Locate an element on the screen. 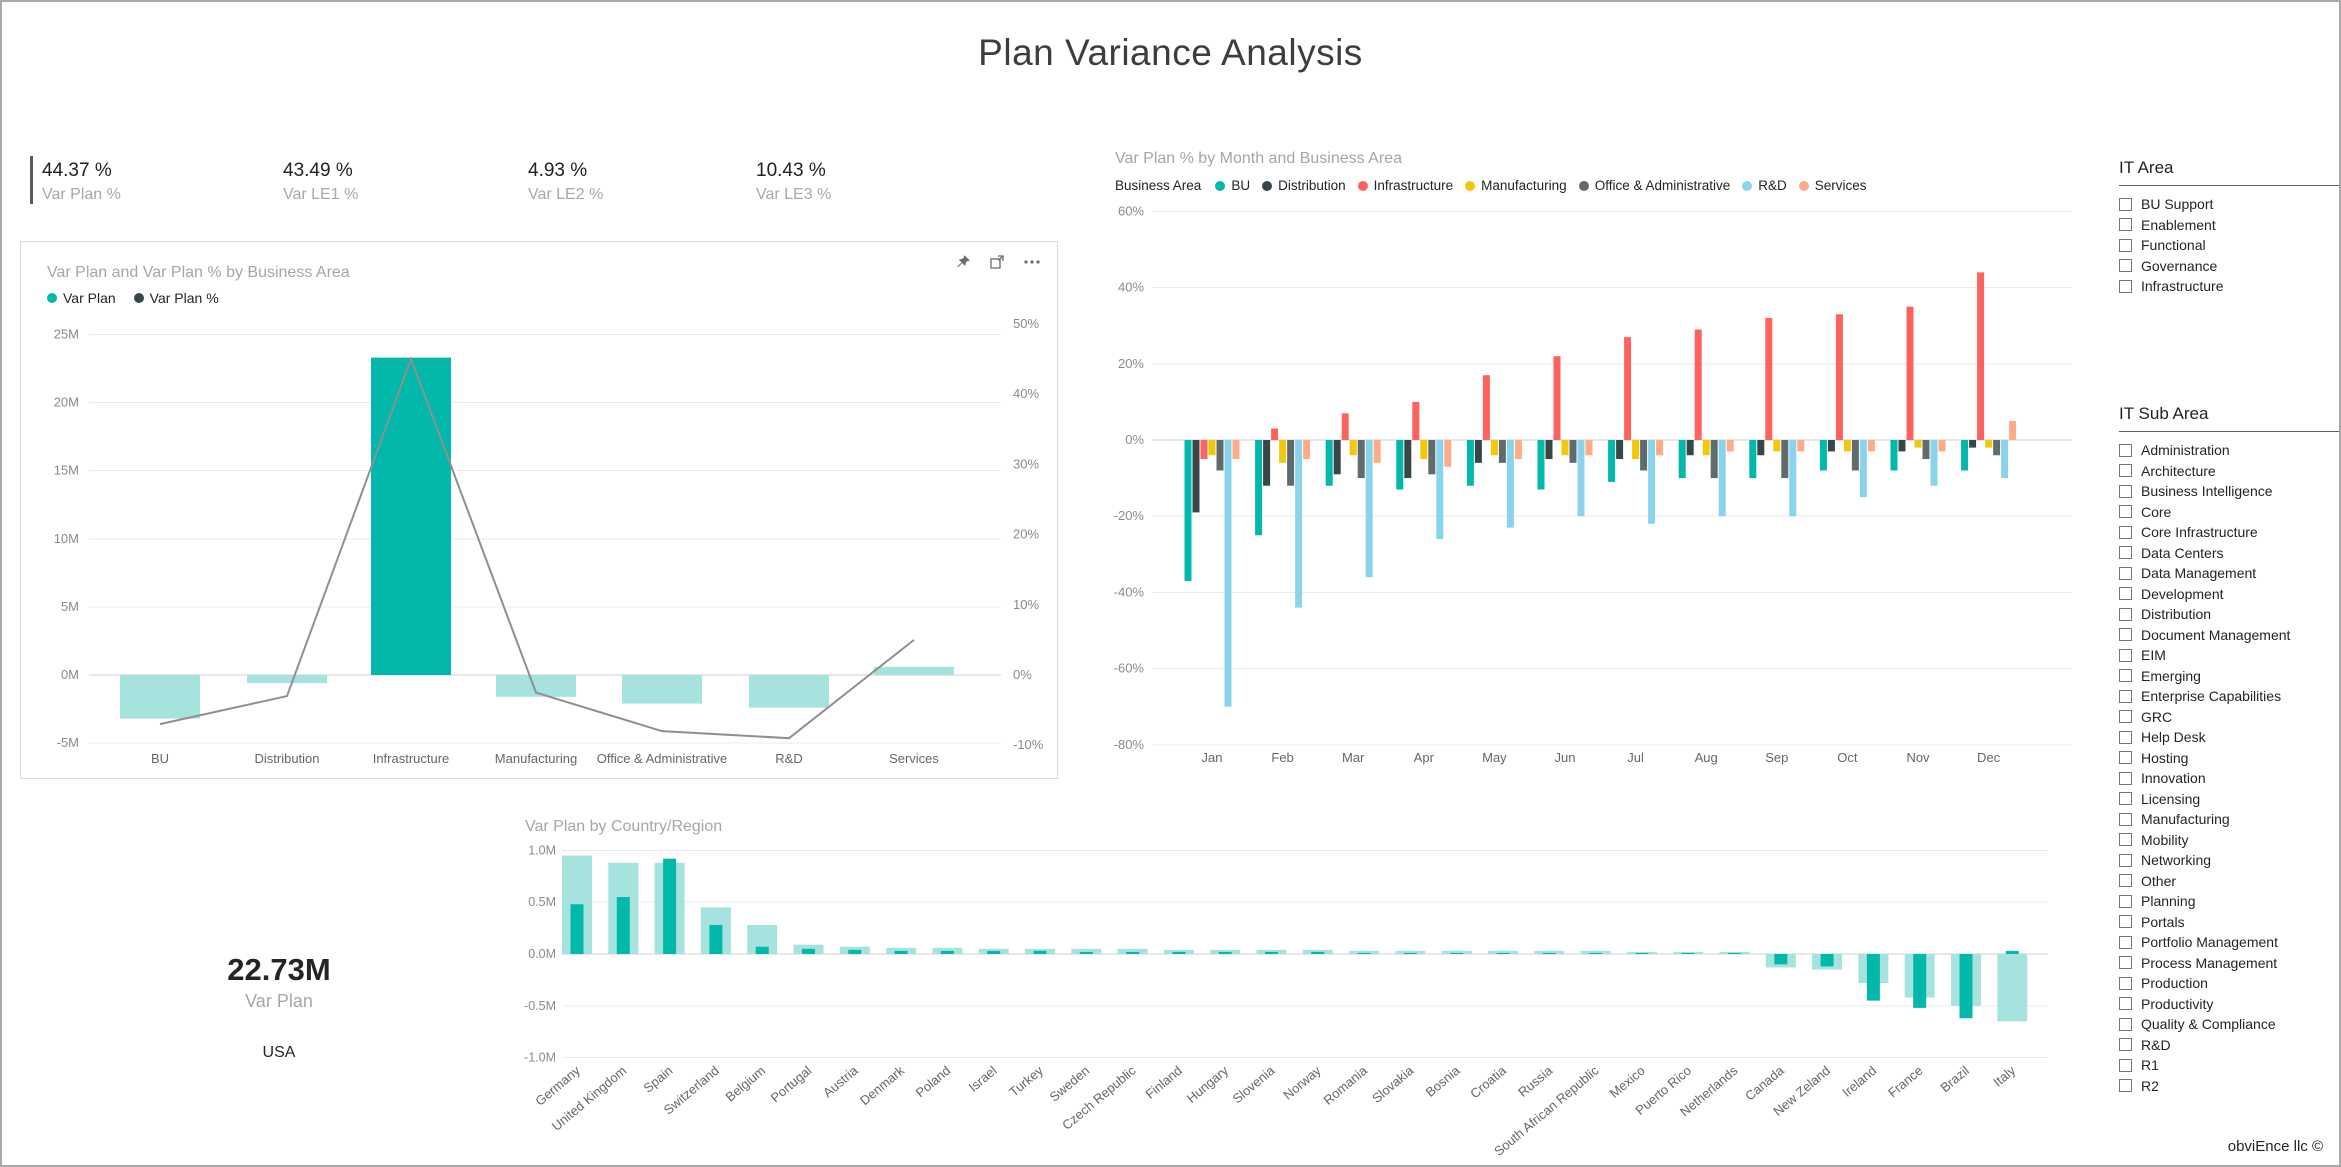  slicer-item-hosting: Hosting is located at coordinates (2229, 758).